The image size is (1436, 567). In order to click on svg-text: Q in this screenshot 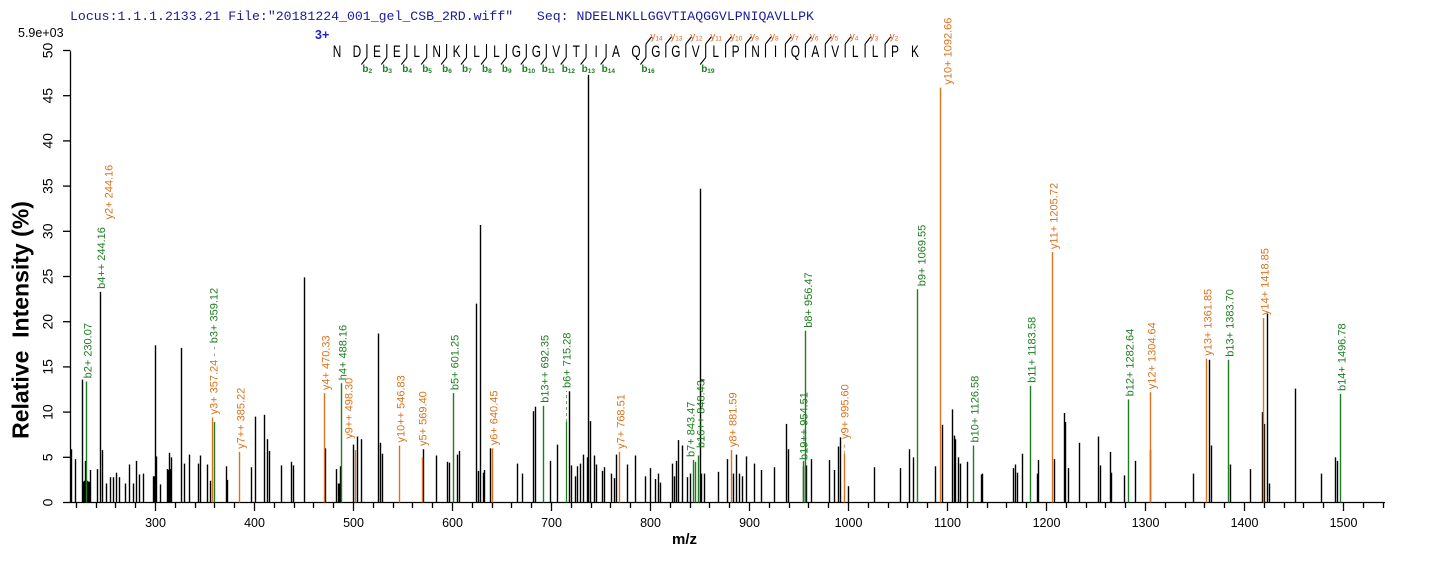, I will do `click(795, 52)`.